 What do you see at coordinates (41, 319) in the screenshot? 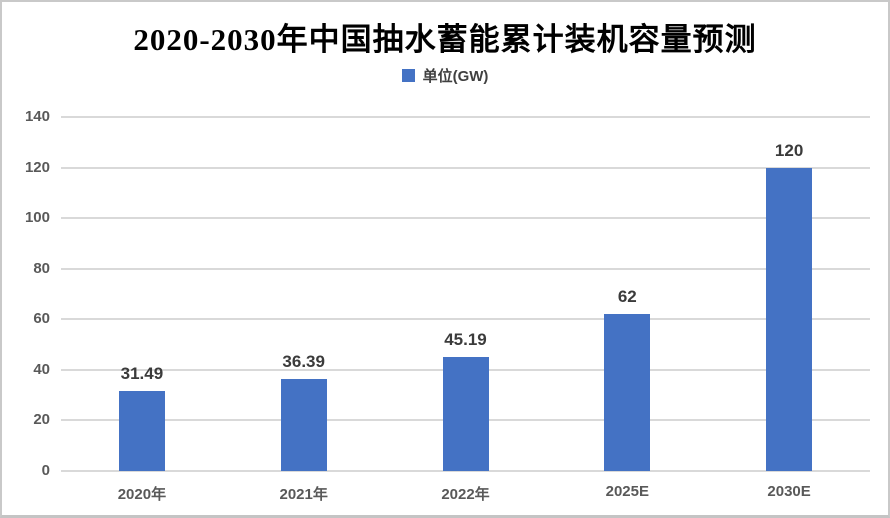
I see `y-axis-tick-label: 60` at bounding box center [41, 319].